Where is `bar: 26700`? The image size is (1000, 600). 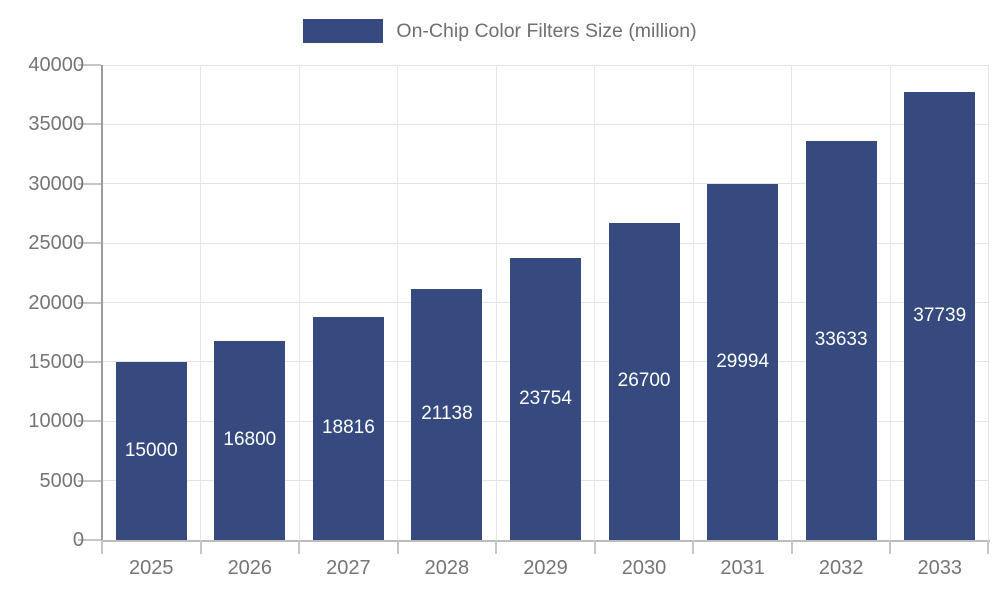
bar: 26700 is located at coordinates (644, 381).